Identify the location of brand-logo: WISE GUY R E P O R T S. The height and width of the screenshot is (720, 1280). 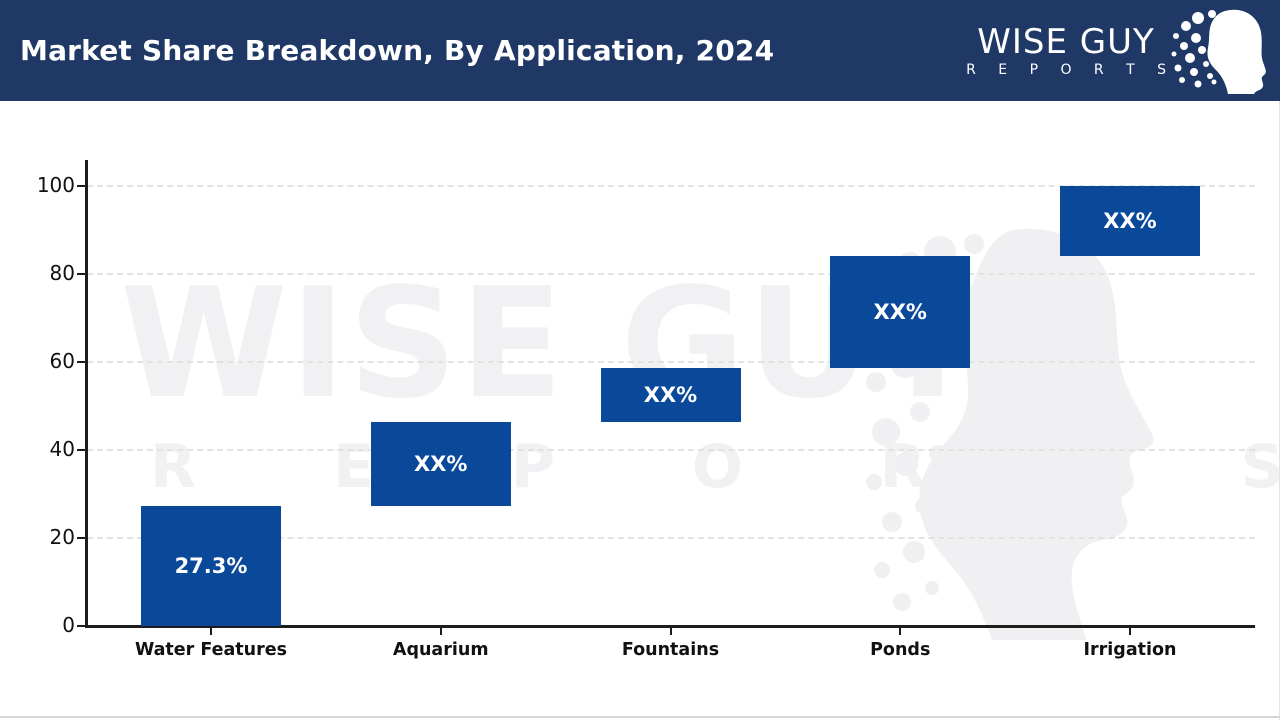
(1117, 51).